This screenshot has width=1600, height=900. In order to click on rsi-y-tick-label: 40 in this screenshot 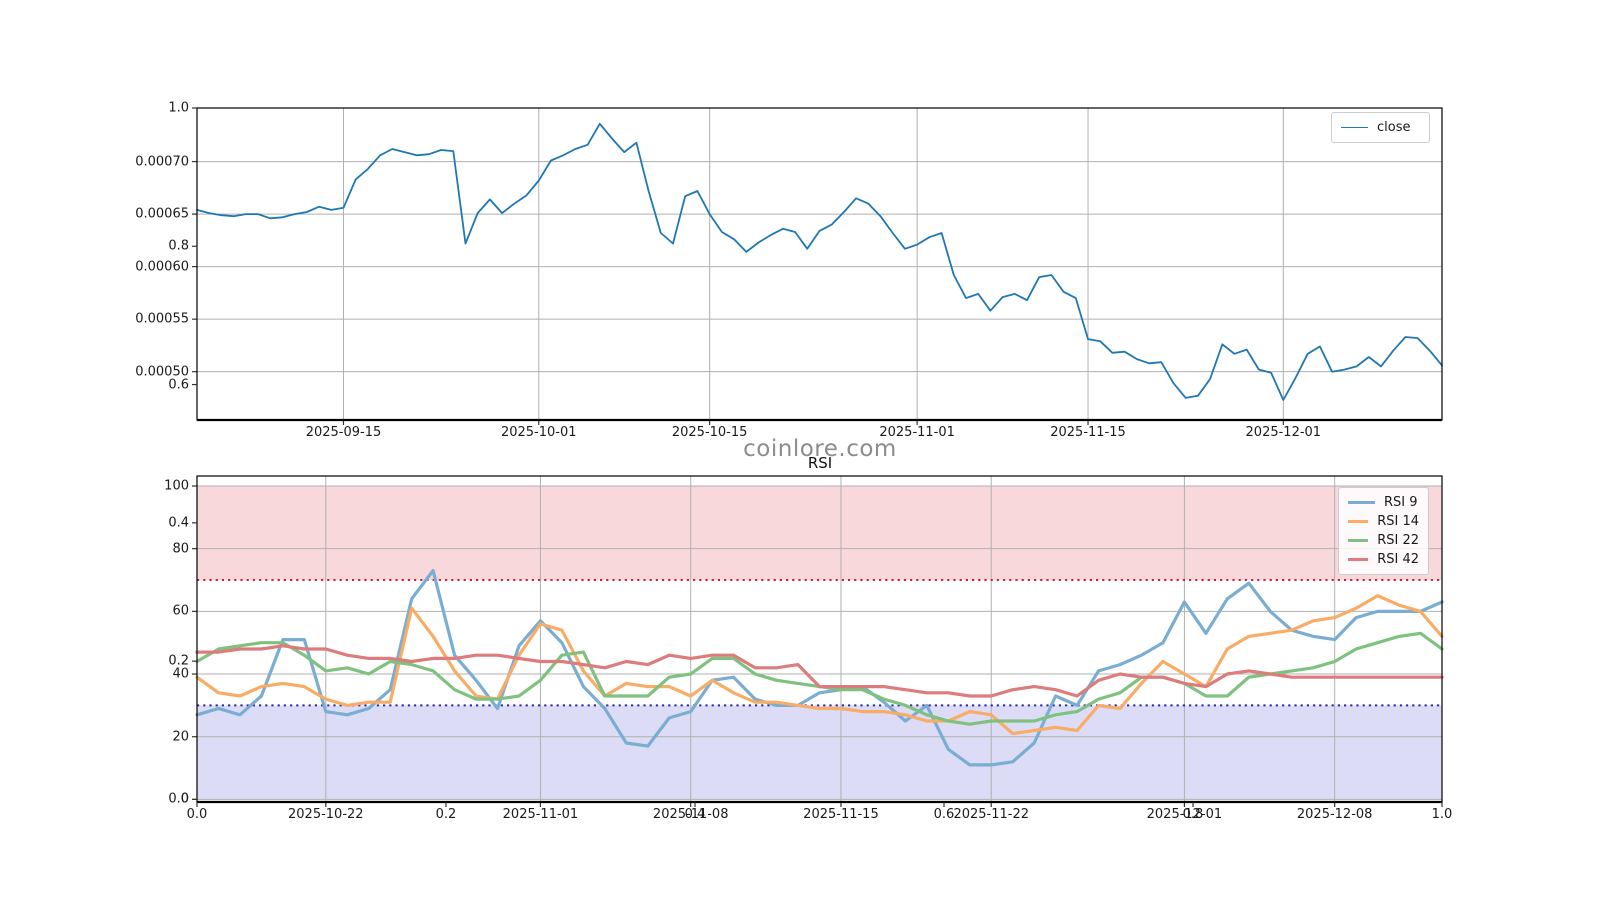, I will do `click(180, 674)`.